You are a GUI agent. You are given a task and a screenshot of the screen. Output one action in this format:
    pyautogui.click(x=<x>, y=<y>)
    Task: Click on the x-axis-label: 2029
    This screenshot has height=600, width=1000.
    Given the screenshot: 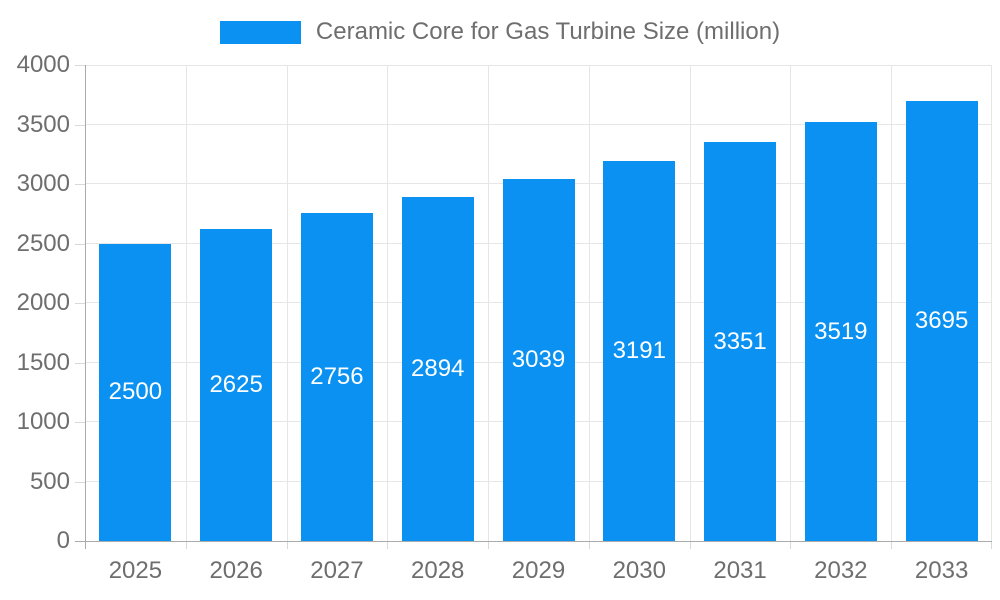 What is the action you would take?
    pyautogui.click(x=538, y=570)
    